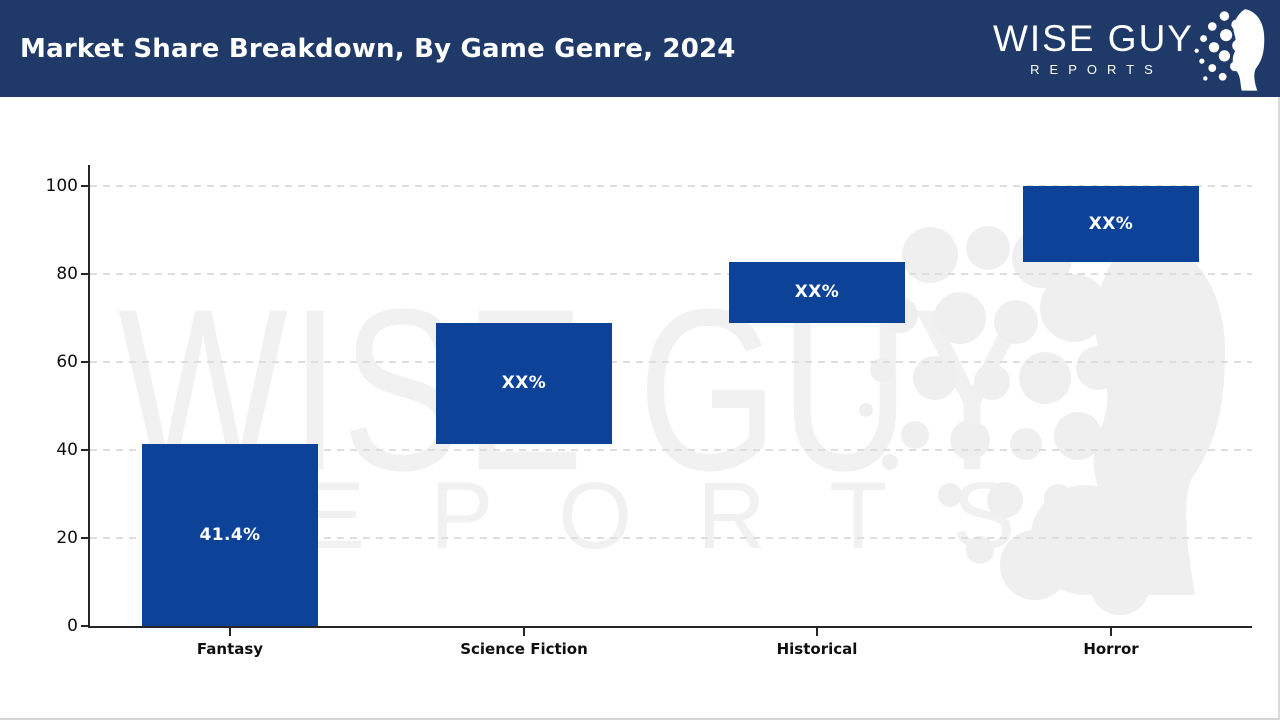  Describe the element at coordinates (72, 626) in the screenshot. I see `y-axis-tick-label: 0` at that location.